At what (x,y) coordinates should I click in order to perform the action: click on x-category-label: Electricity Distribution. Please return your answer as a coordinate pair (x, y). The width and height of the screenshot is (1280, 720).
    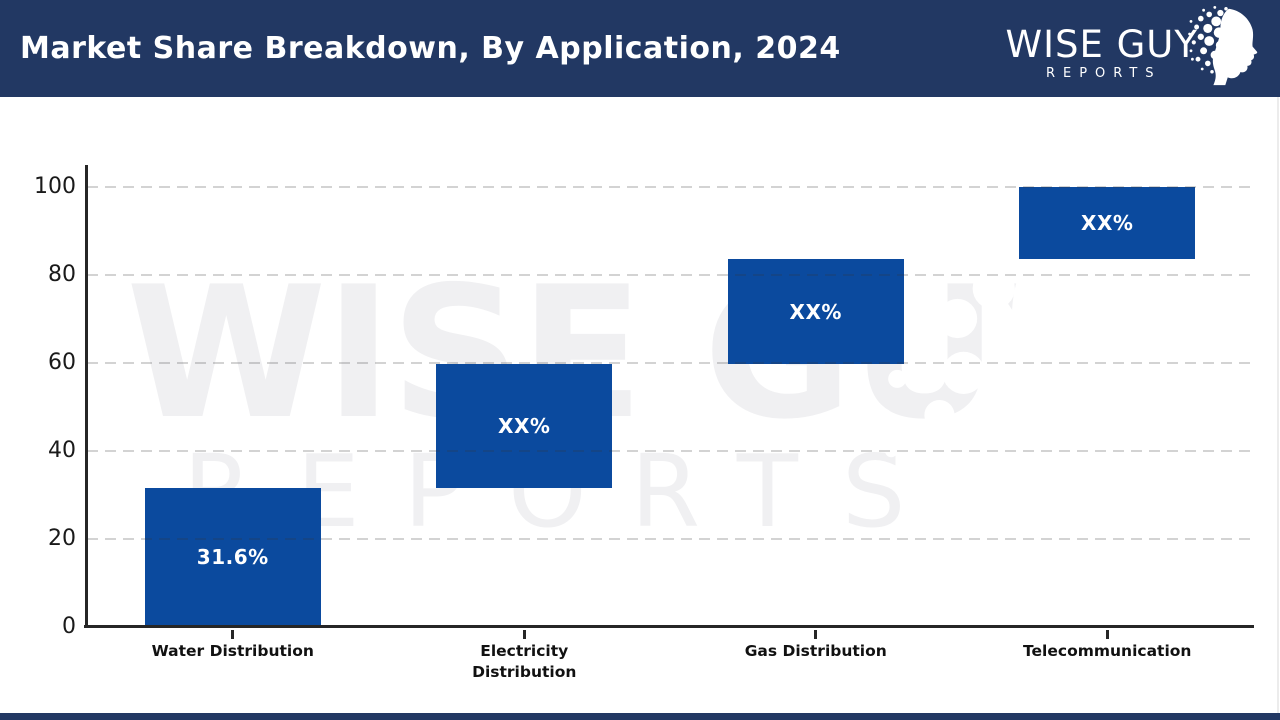
    Looking at the image, I should click on (524, 662).